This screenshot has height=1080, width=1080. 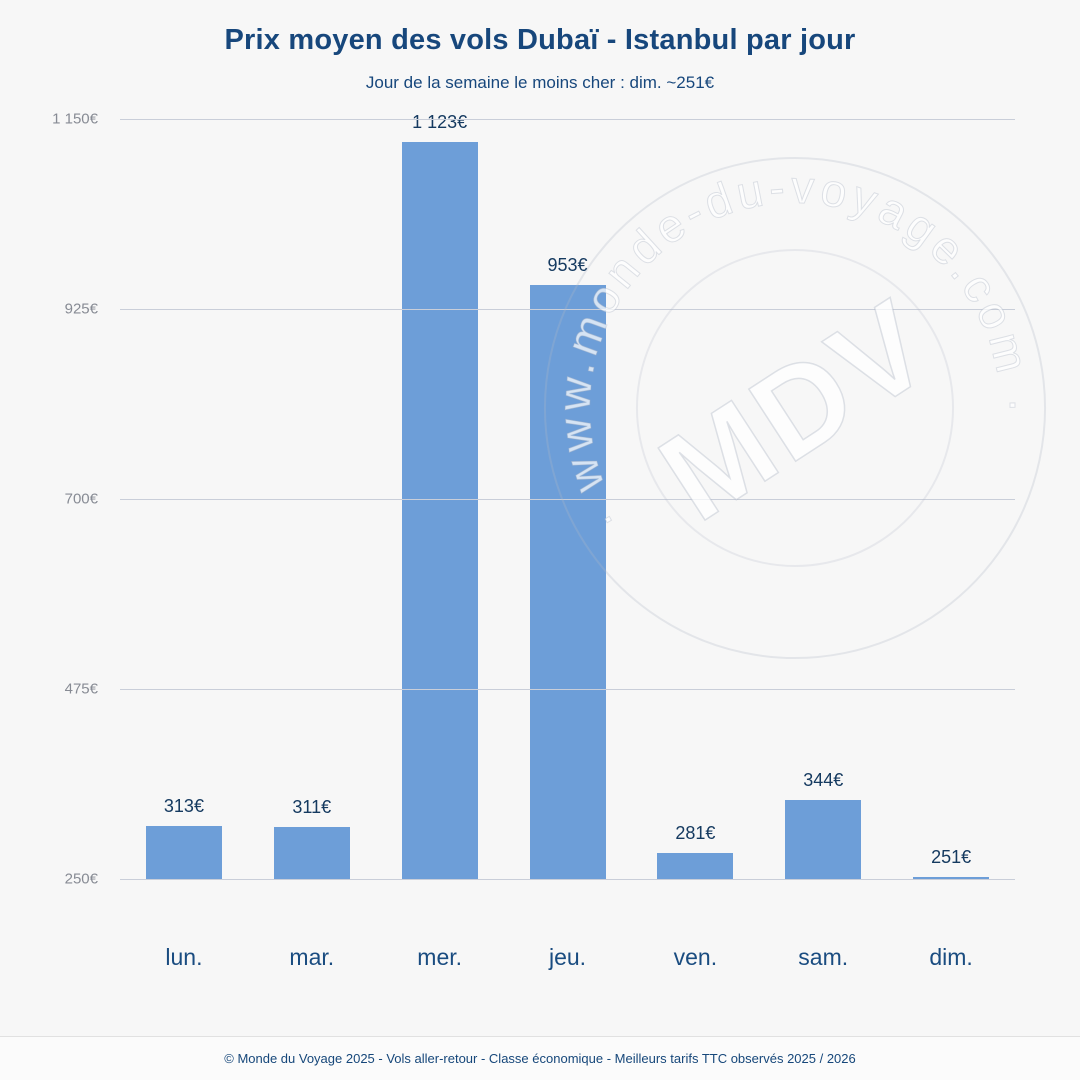 What do you see at coordinates (695, 833) in the screenshot?
I see `bar-value-label: 281€` at bounding box center [695, 833].